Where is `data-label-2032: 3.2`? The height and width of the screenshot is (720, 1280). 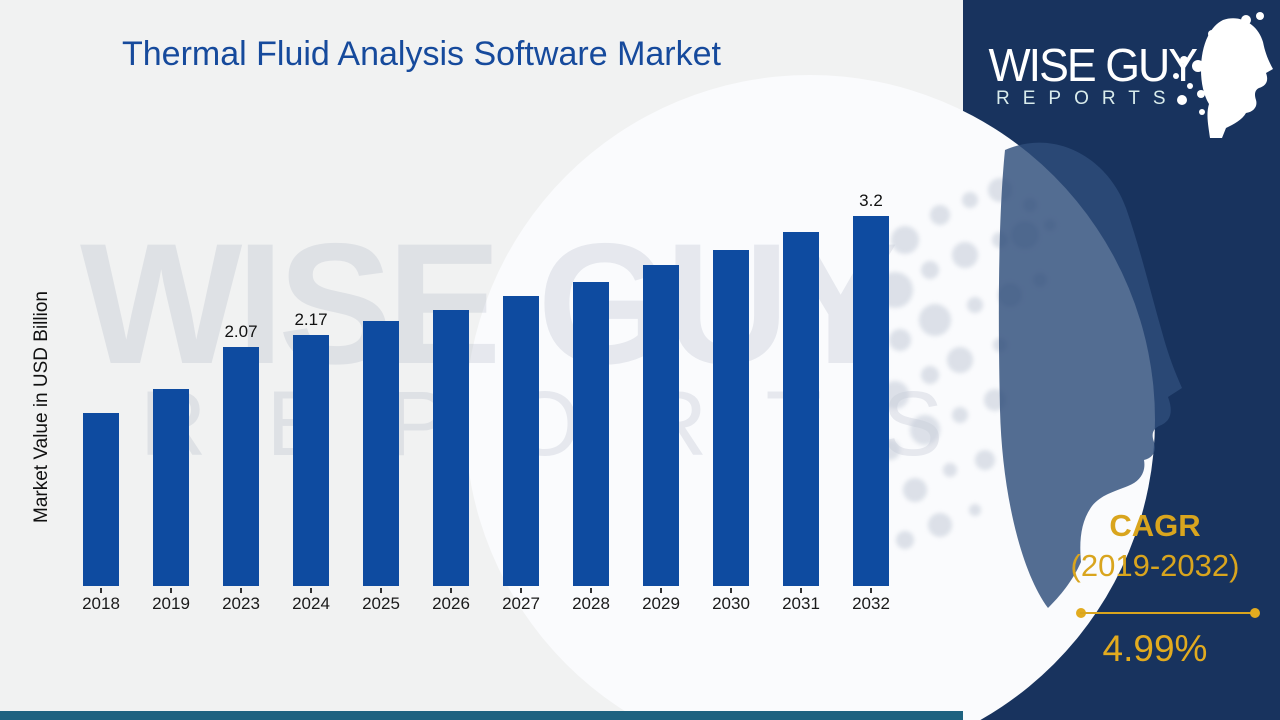 data-label-2032: 3.2 is located at coordinates (871, 200).